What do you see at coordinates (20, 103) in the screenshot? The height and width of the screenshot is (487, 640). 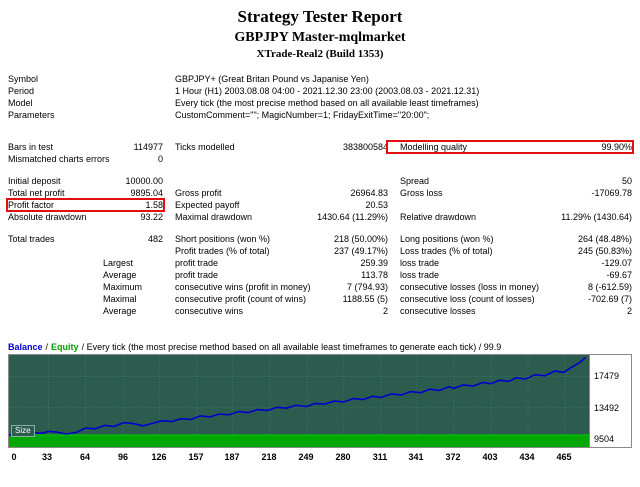 I see `info-label: Model` at bounding box center [20, 103].